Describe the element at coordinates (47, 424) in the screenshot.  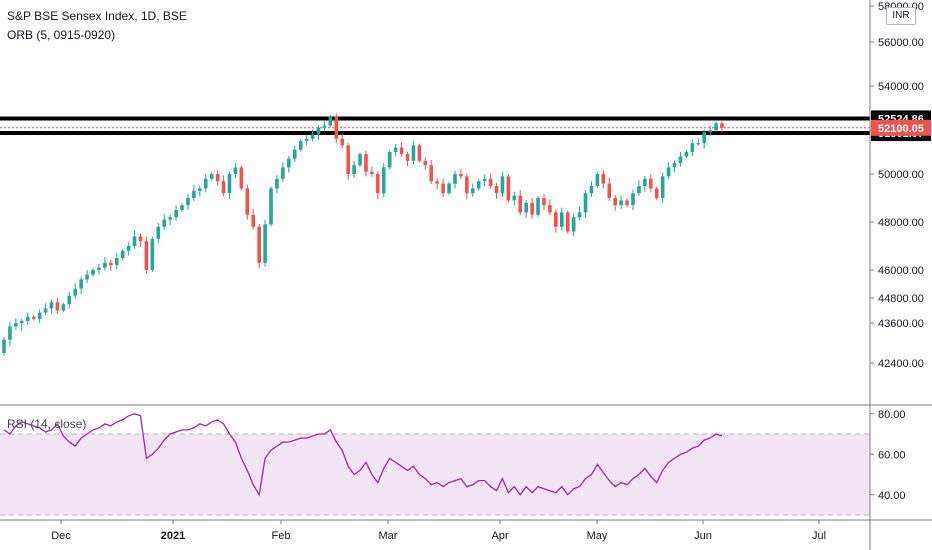
I see `rsi-legend: RSI (14, close)` at that location.